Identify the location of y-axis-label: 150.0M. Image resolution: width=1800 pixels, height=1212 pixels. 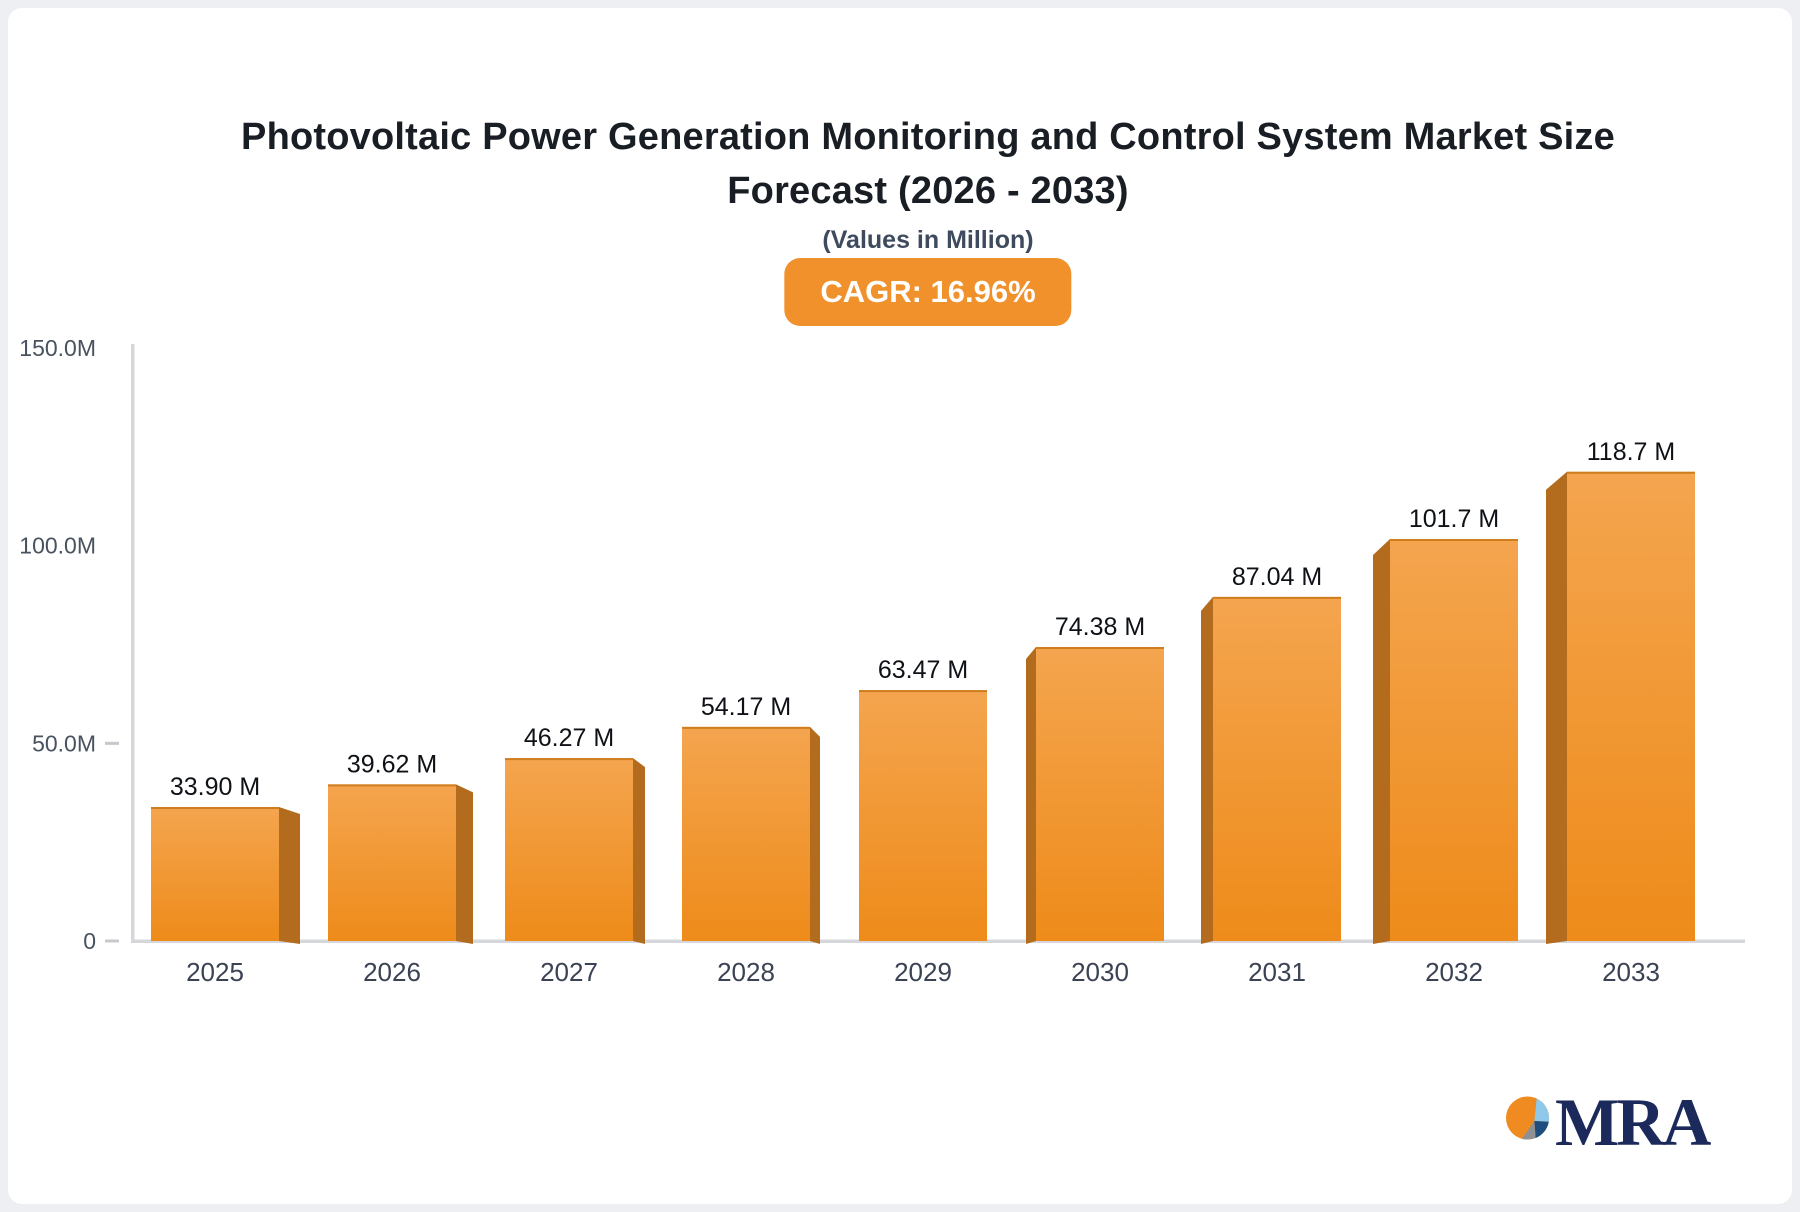
(57, 348).